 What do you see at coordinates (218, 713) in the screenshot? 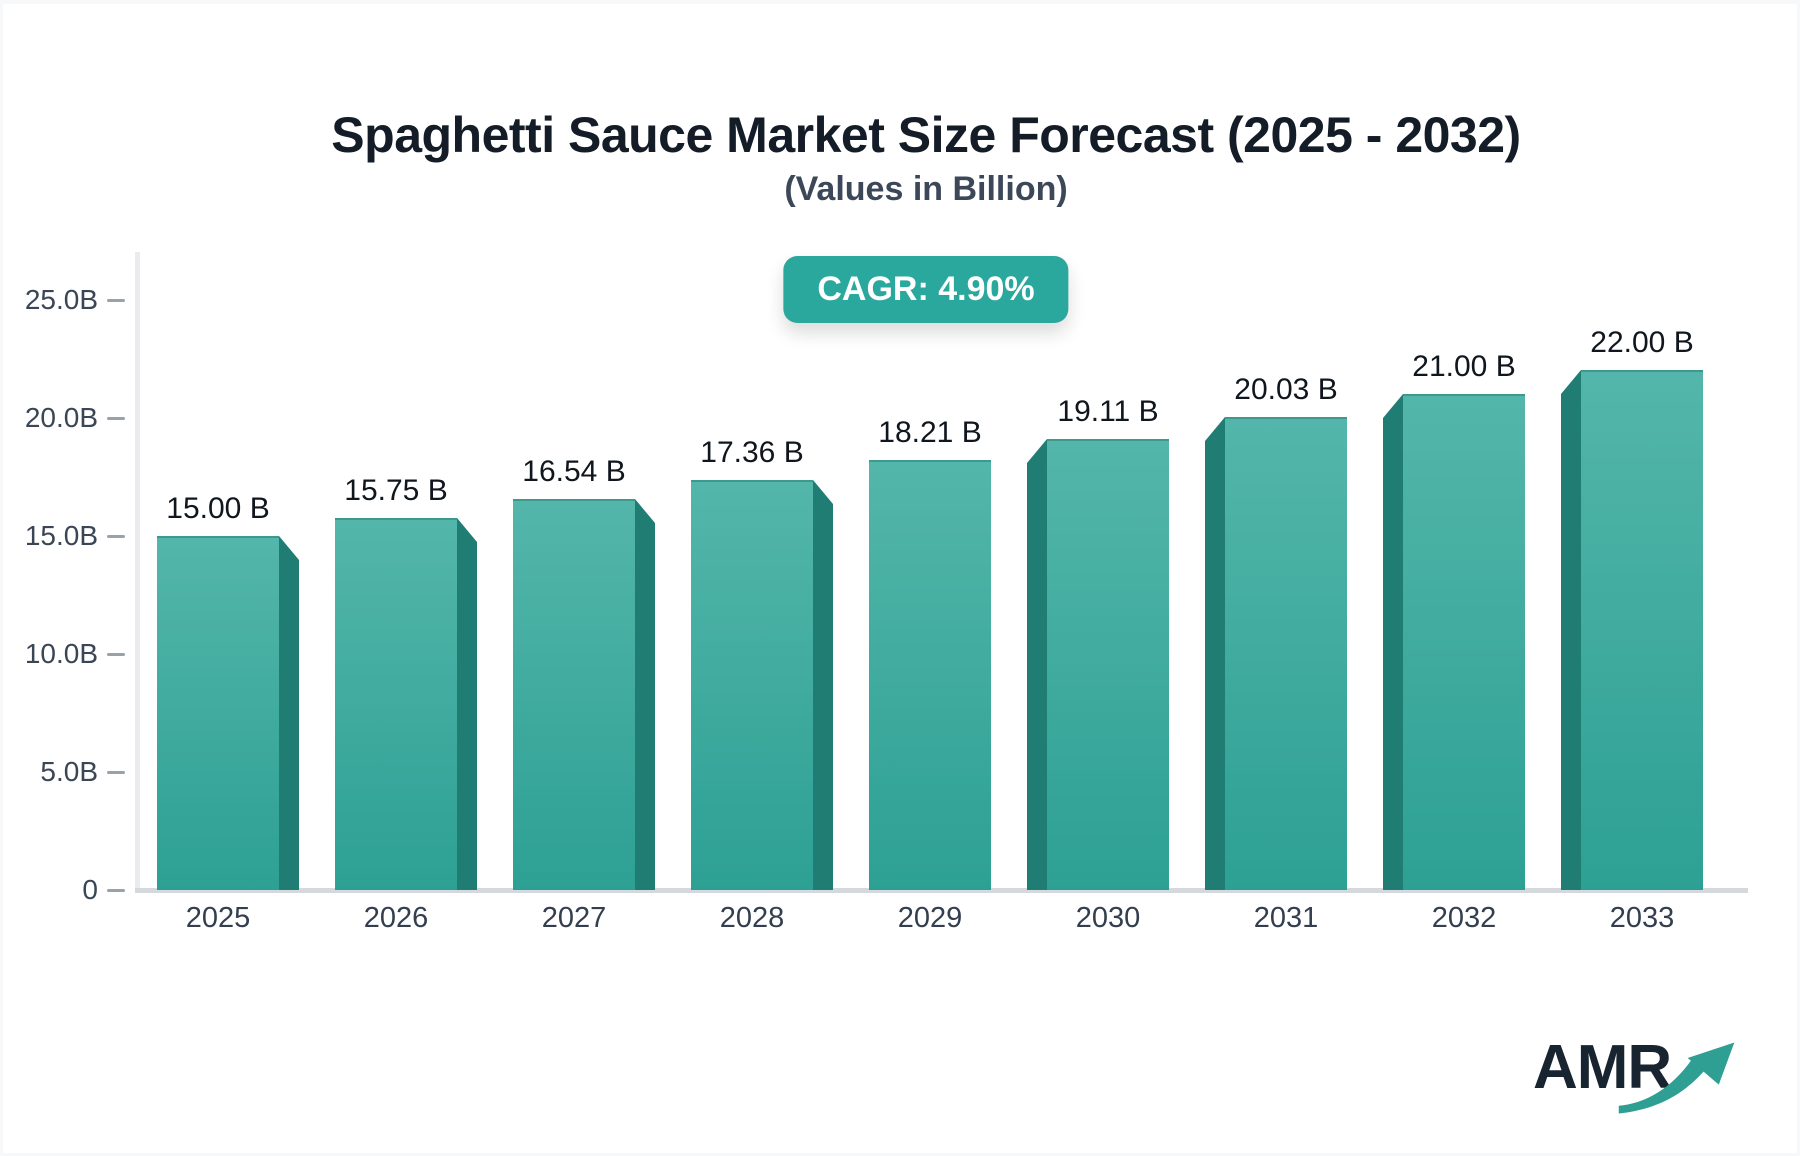
I see `bar-2025` at bounding box center [218, 713].